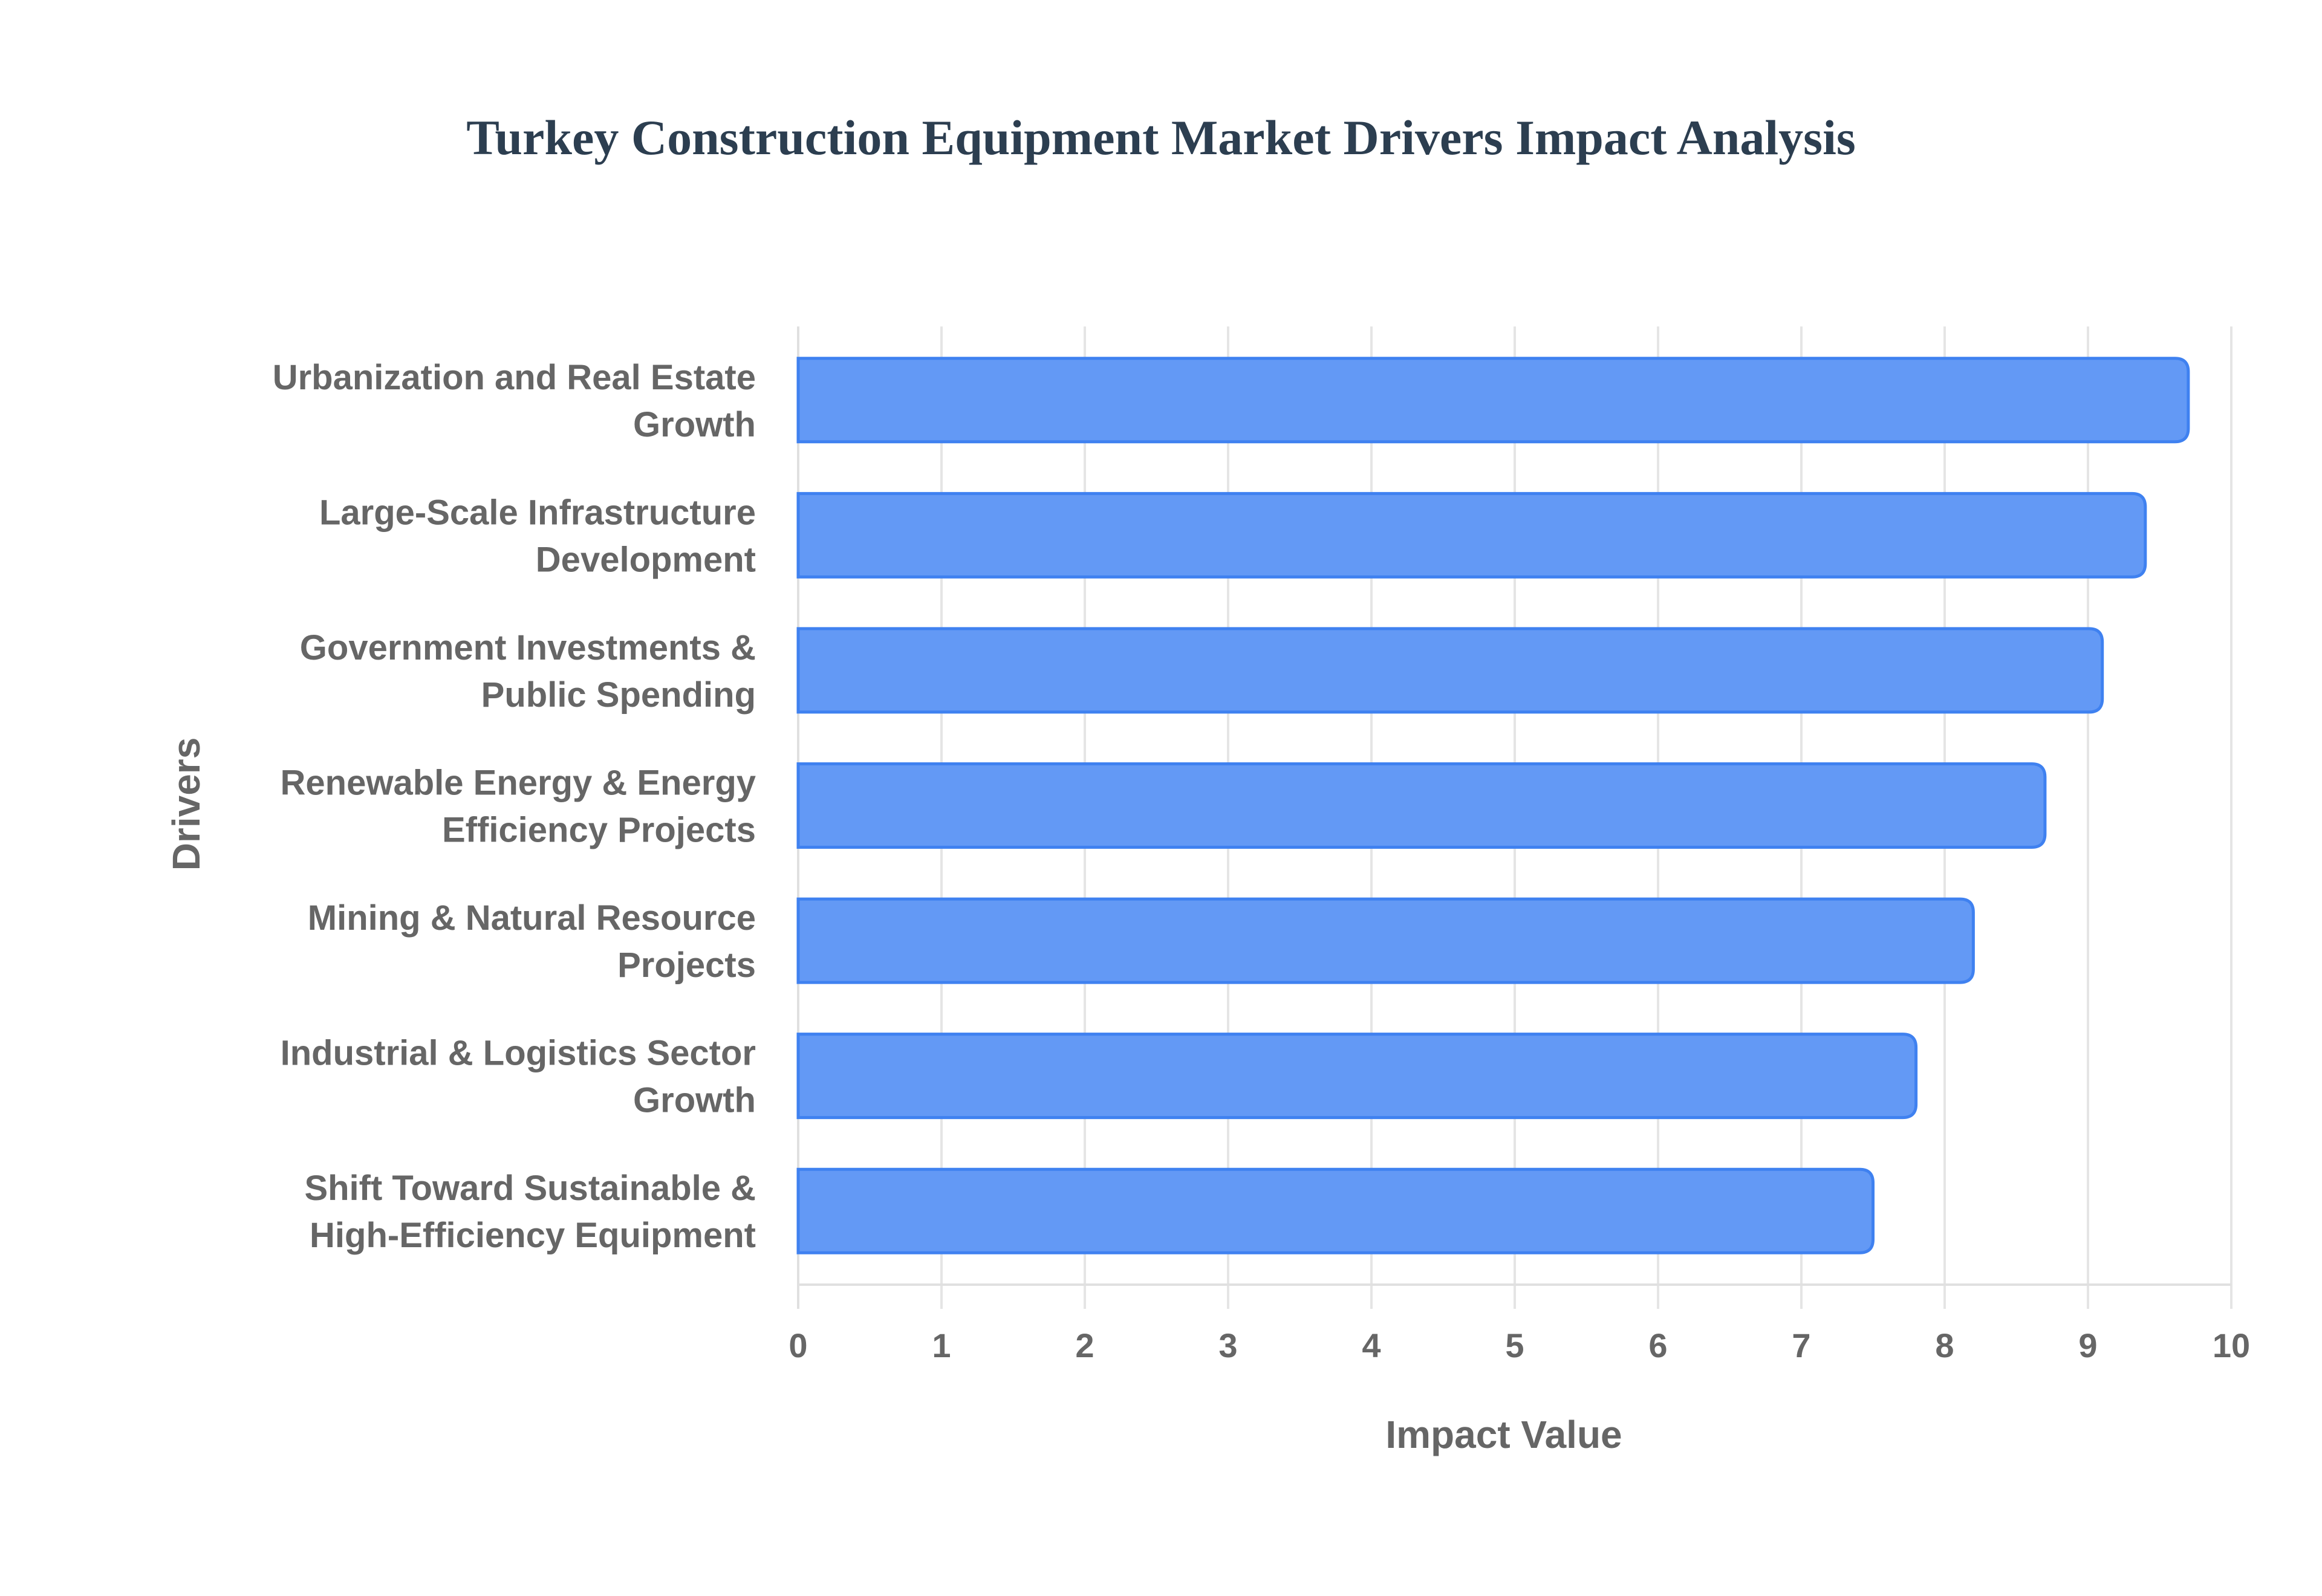  I want to click on x-tick-label: 9, so click(2087, 1345).